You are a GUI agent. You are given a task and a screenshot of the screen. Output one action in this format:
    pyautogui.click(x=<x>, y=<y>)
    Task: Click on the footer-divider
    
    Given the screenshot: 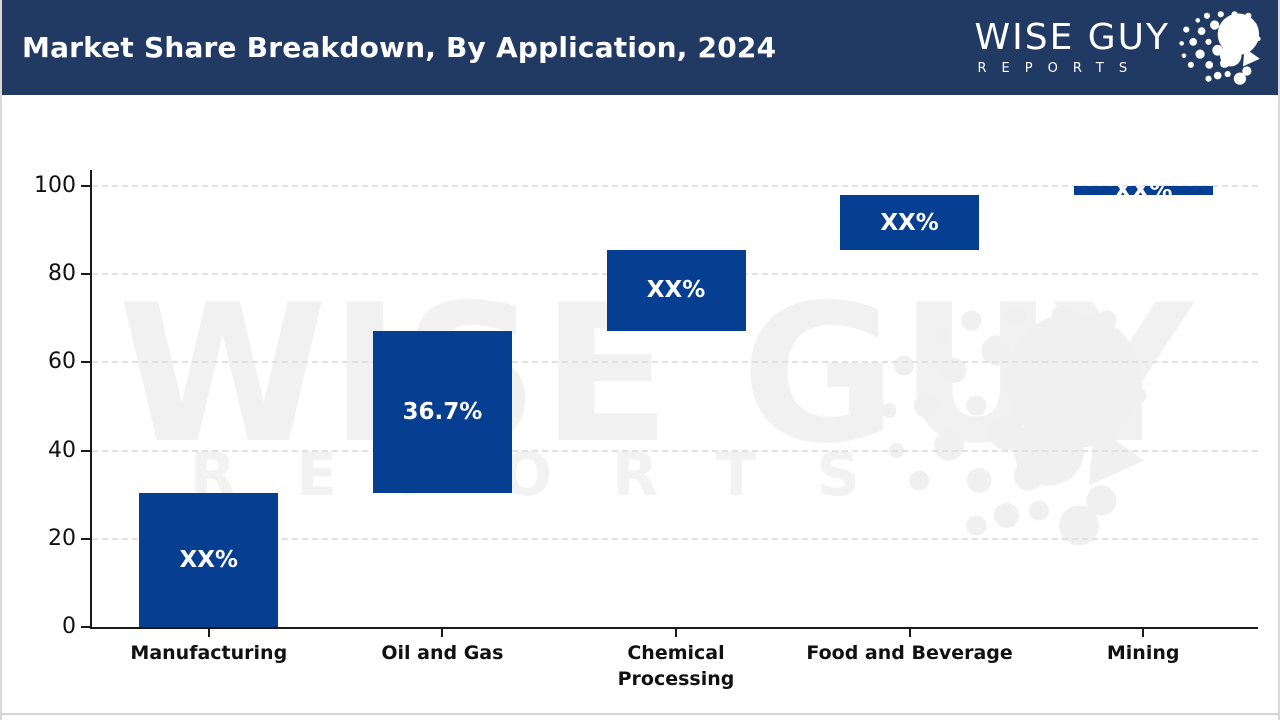 What is the action you would take?
    pyautogui.click(x=640, y=714)
    